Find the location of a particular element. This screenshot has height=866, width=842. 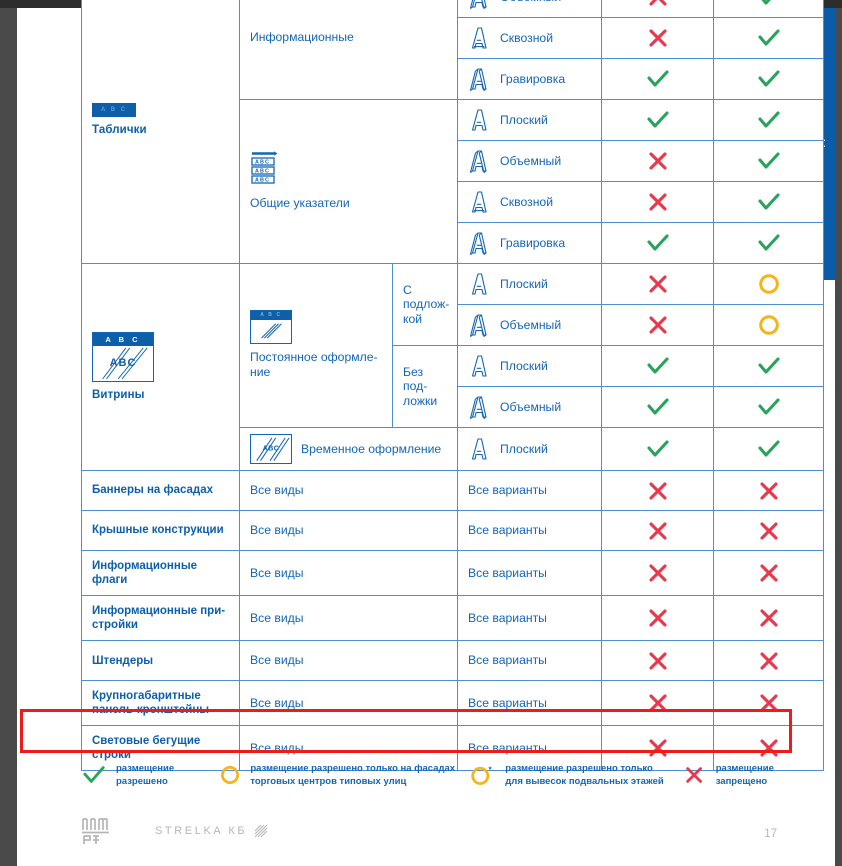

category-label: Таблички is located at coordinates (119, 129).